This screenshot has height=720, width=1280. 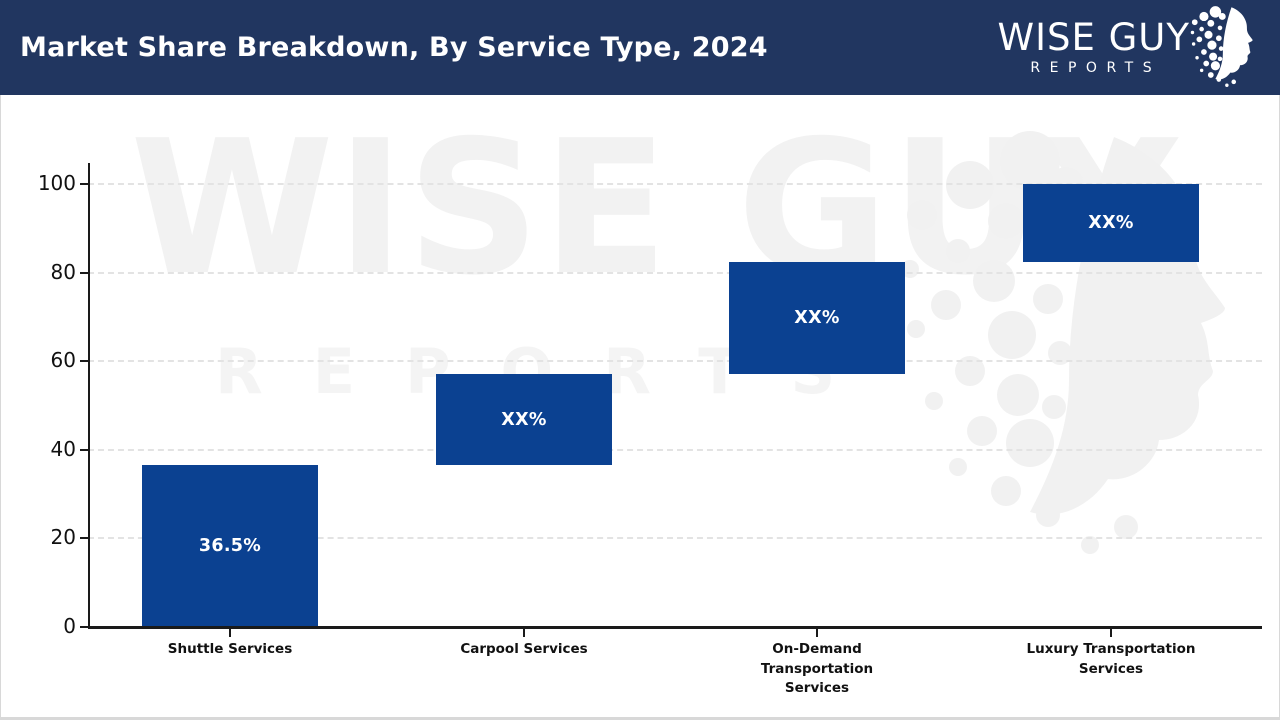 What do you see at coordinates (69, 626) in the screenshot?
I see `y-tick-label: 0` at bounding box center [69, 626].